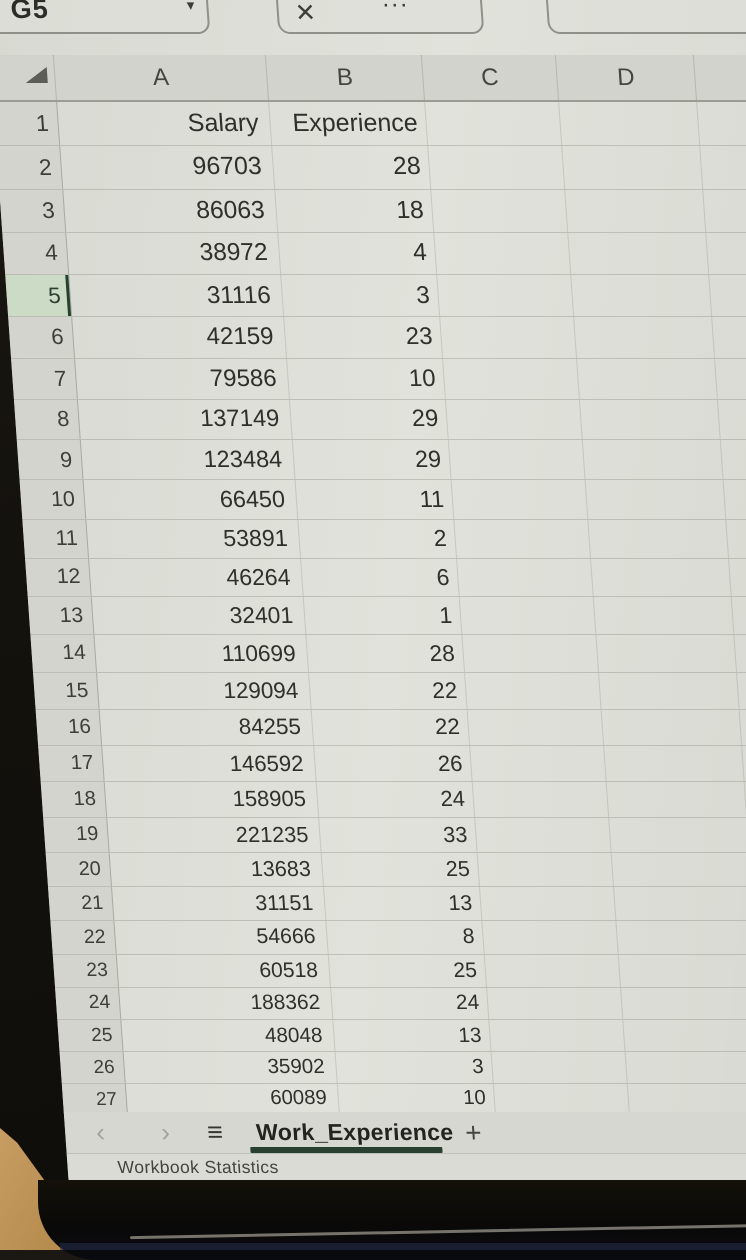  I want to click on cell-c2, so click(497, 167).